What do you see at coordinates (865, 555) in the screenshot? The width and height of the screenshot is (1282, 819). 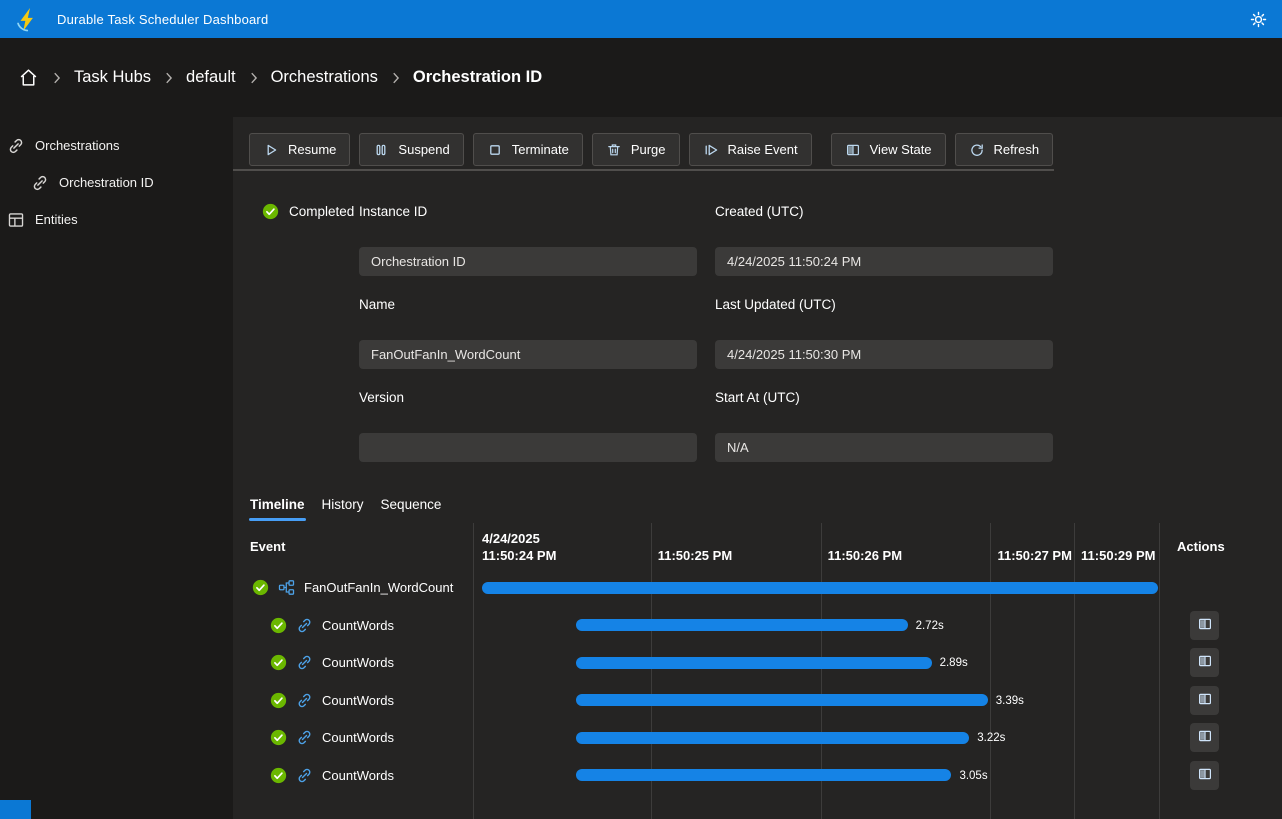 I see `axis-tick: 11:50:26 PM` at bounding box center [865, 555].